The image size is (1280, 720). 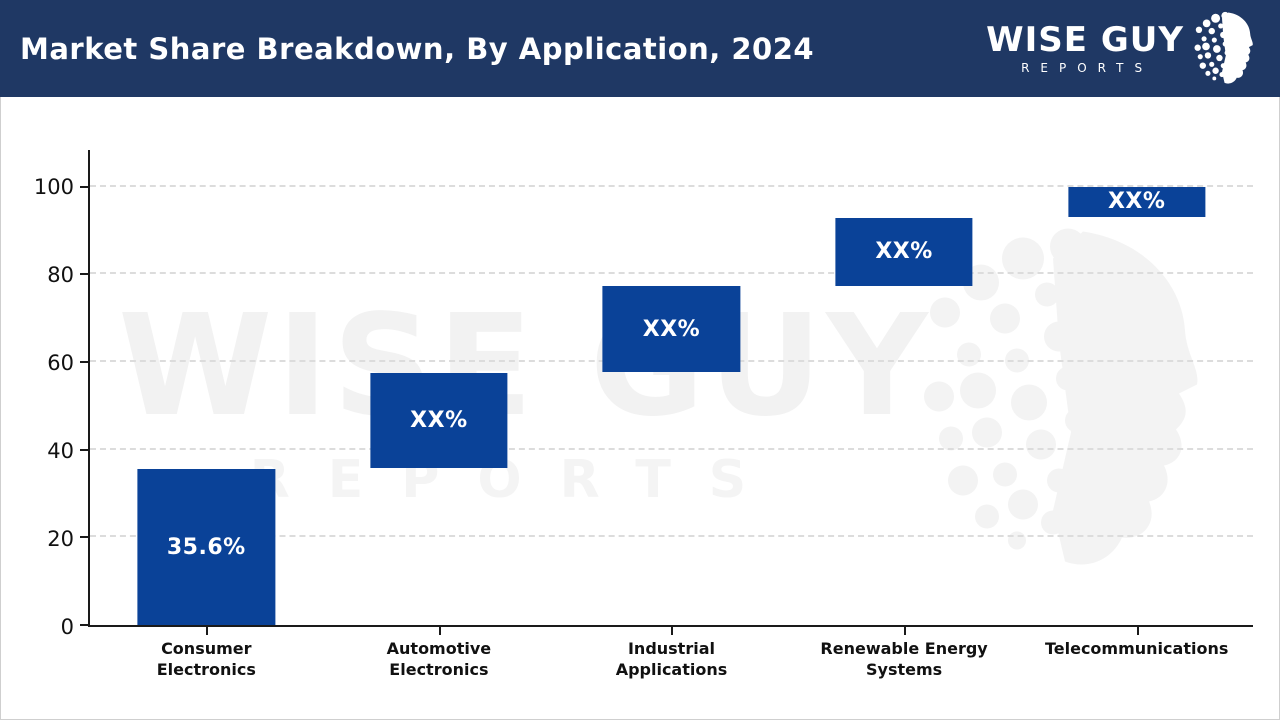 I want to click on y-tick-label-60: 60, so click(x=60, y=362).